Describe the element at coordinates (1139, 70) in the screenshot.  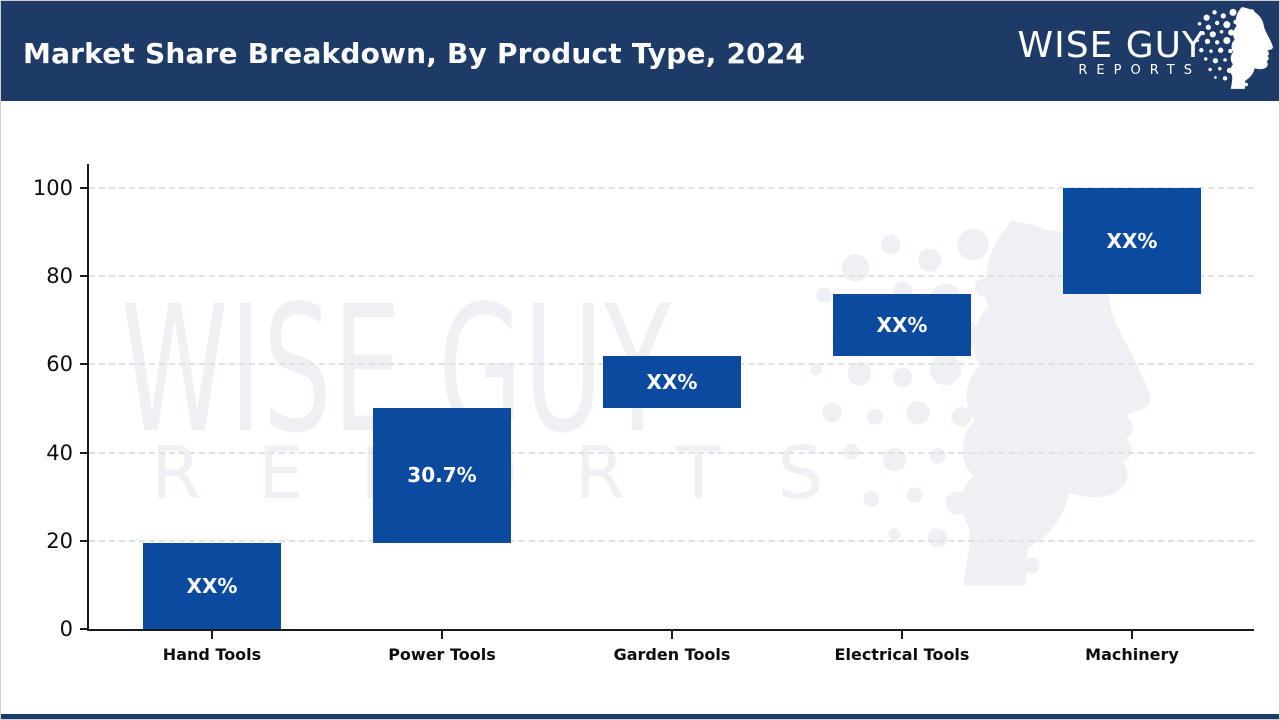
I see `logo-subtext: REPORTS` at that location.